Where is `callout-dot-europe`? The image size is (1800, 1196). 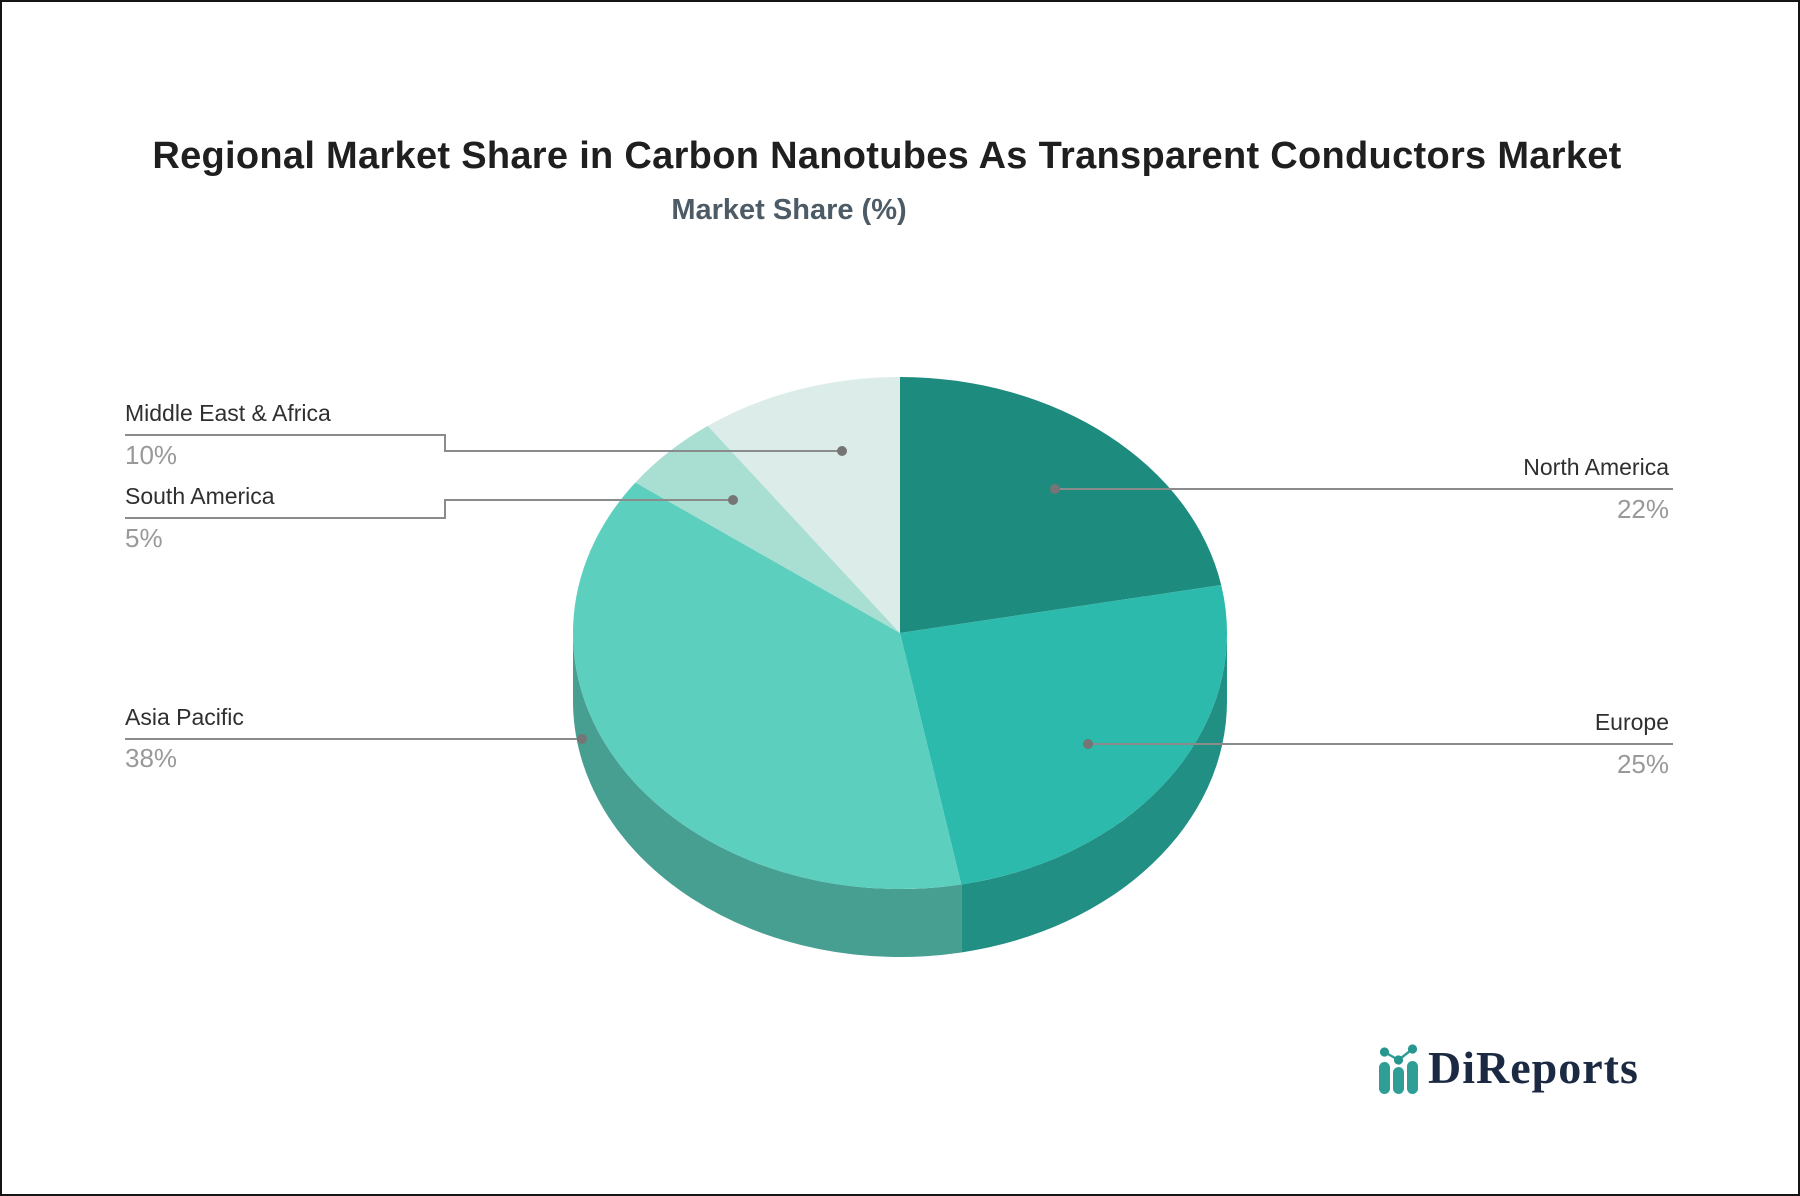
callout-dot-europe is located at coordinates (1088, 744).